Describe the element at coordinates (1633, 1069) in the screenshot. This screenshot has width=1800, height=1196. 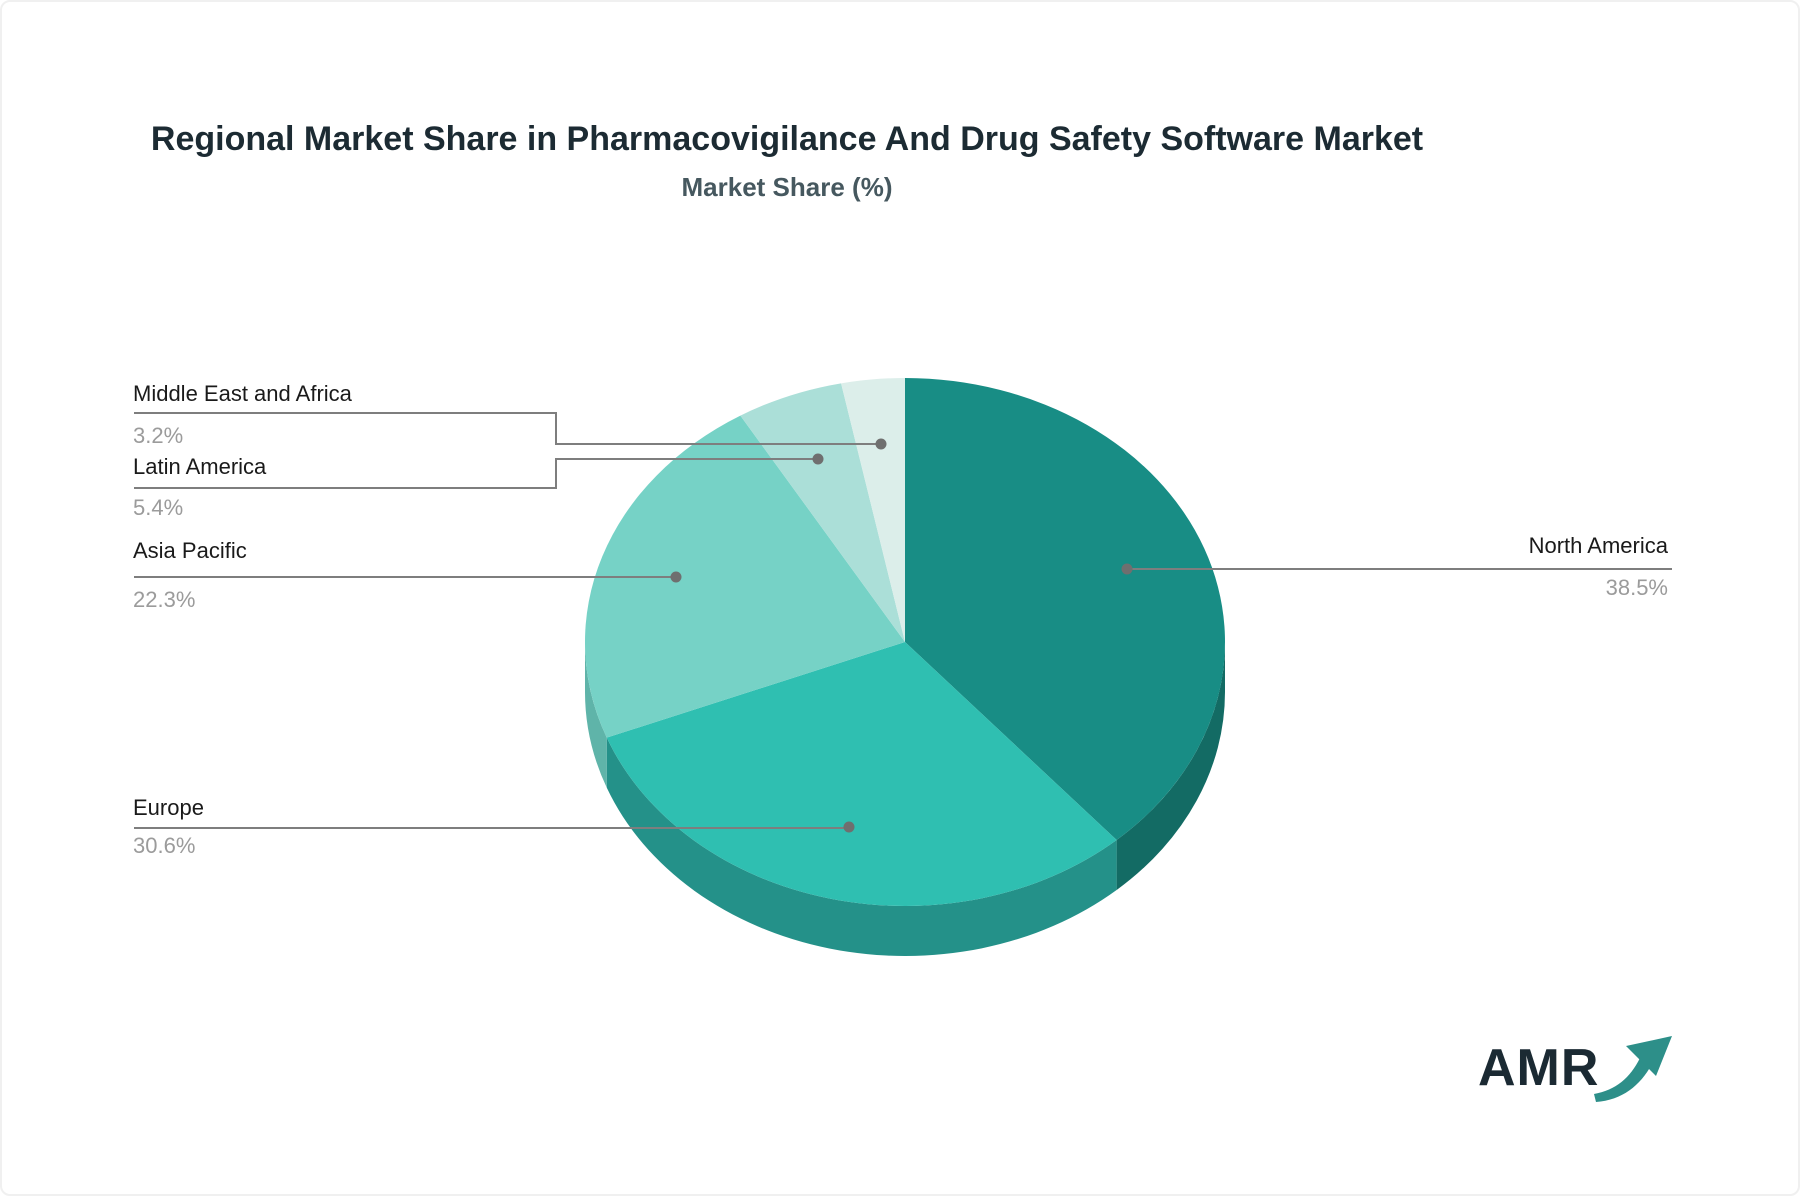
I see `trend-up-arrow-icon` at that location.